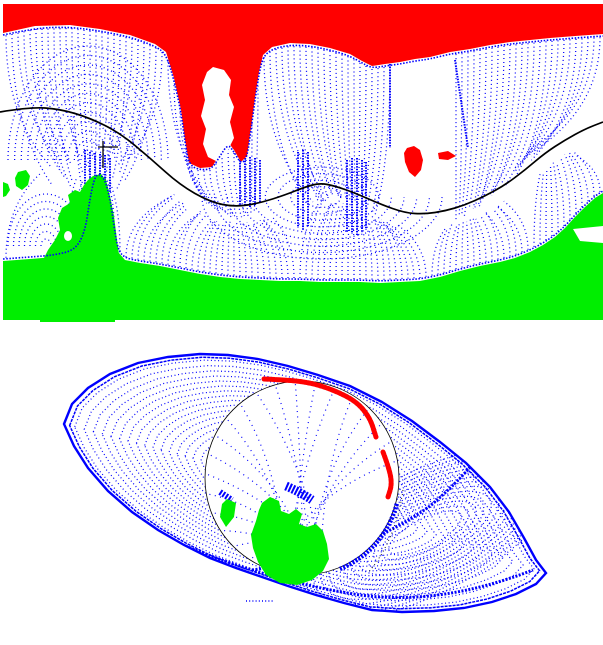 The width and height of the screenshot is (603, 645). What do you see at coordinates (68, 236) in the screenshot?
I see `white-hole` at bounding box center [68, 236].